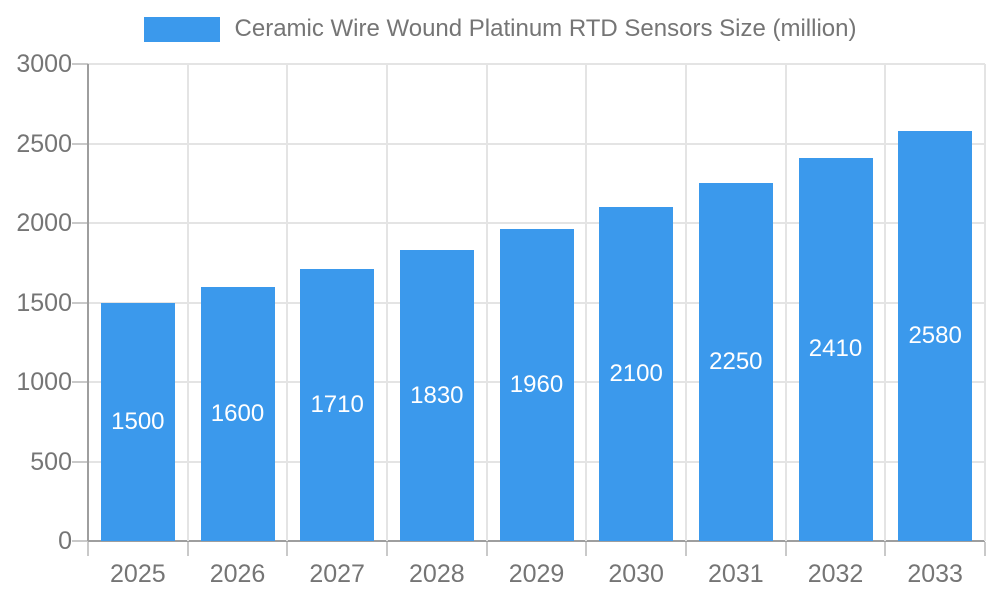  What do you see at coordinates (51, 461) in the screenshot?
I see `y-tick-label: 500` at bounding box center [51, 461].